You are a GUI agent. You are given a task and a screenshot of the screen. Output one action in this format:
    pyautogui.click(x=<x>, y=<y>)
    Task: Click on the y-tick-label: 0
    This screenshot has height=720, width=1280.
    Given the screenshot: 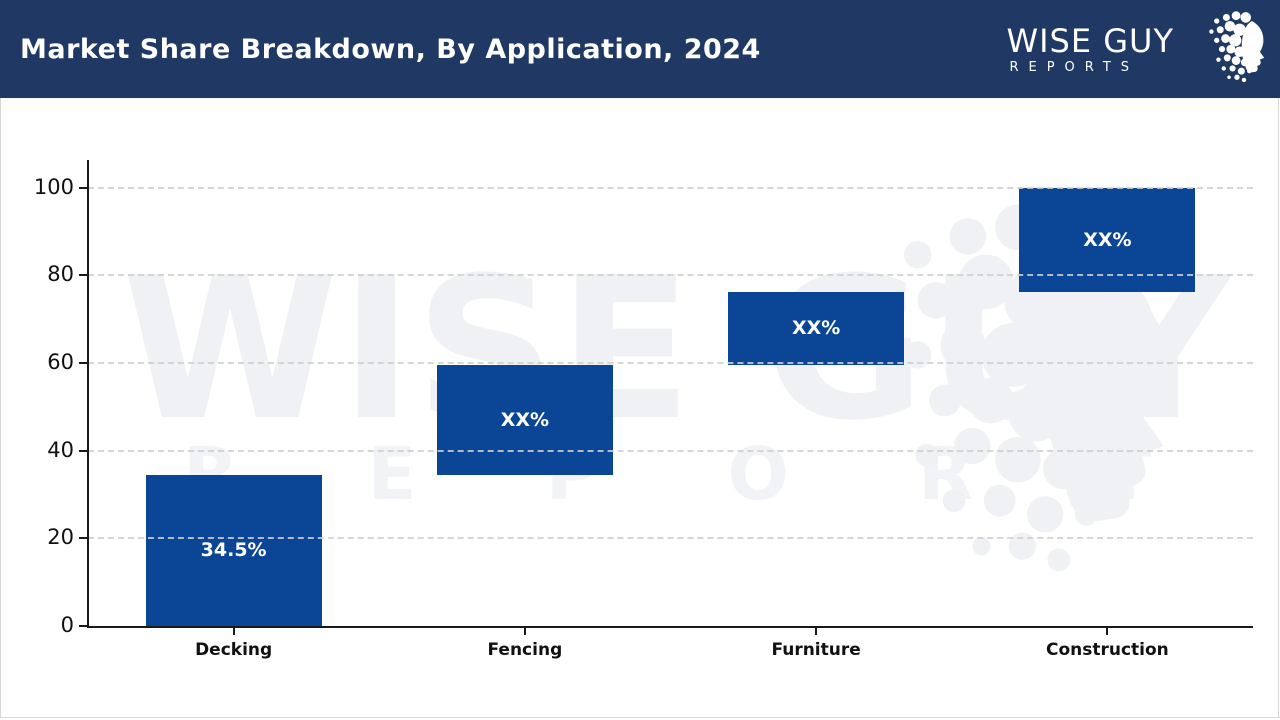 What is the action you would take?
    pyautogui.click(x=67, y=625)
    